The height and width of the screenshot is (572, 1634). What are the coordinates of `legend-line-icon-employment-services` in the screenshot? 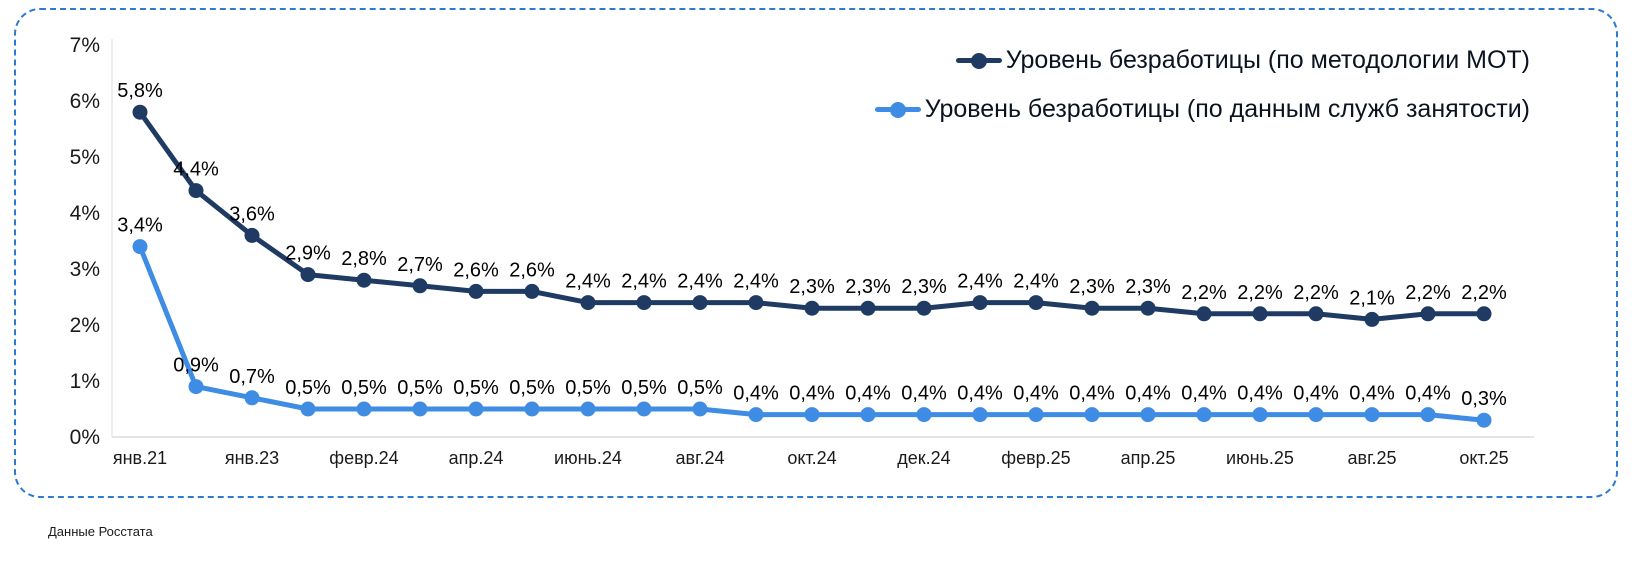 It's located at (897, 109).